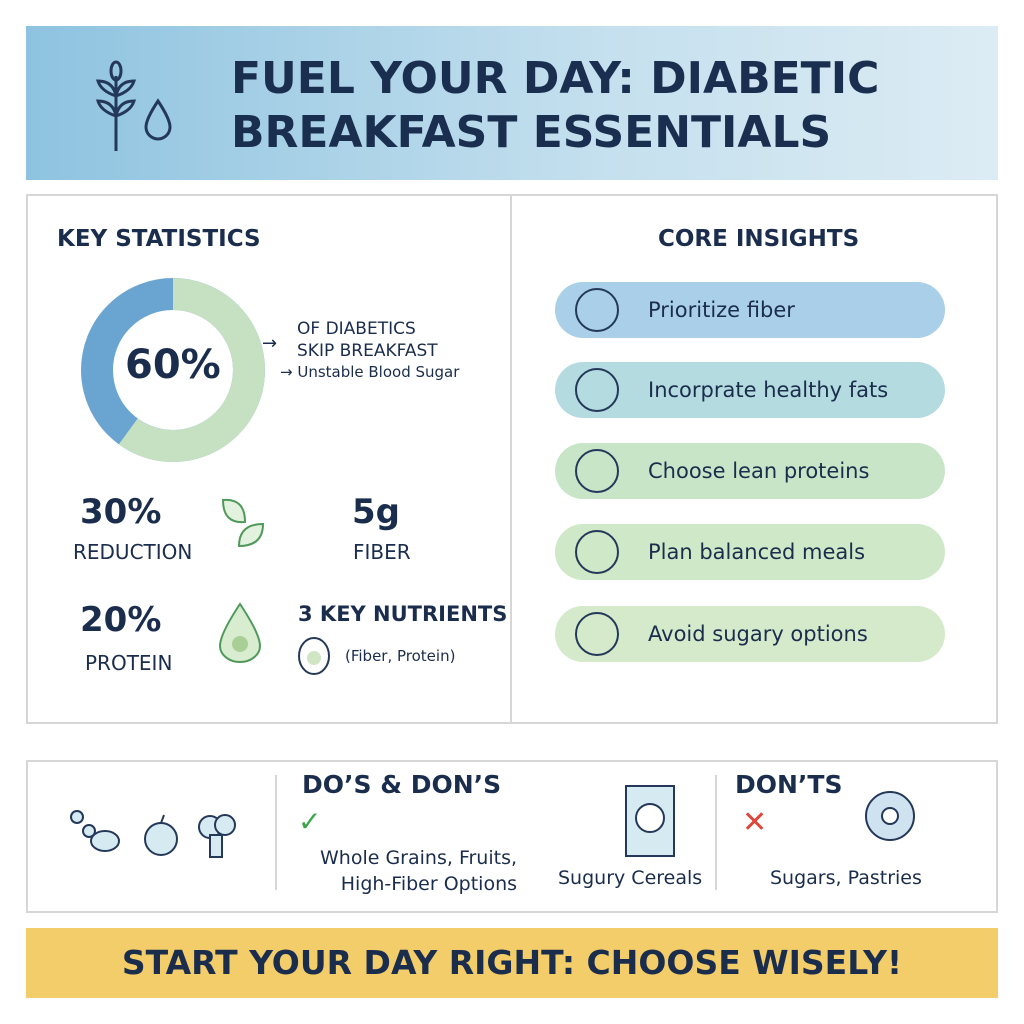 Image resolution: width=1024 pixels, height=1024 pixels. I want to click on donut-arc, so click(173, 370).